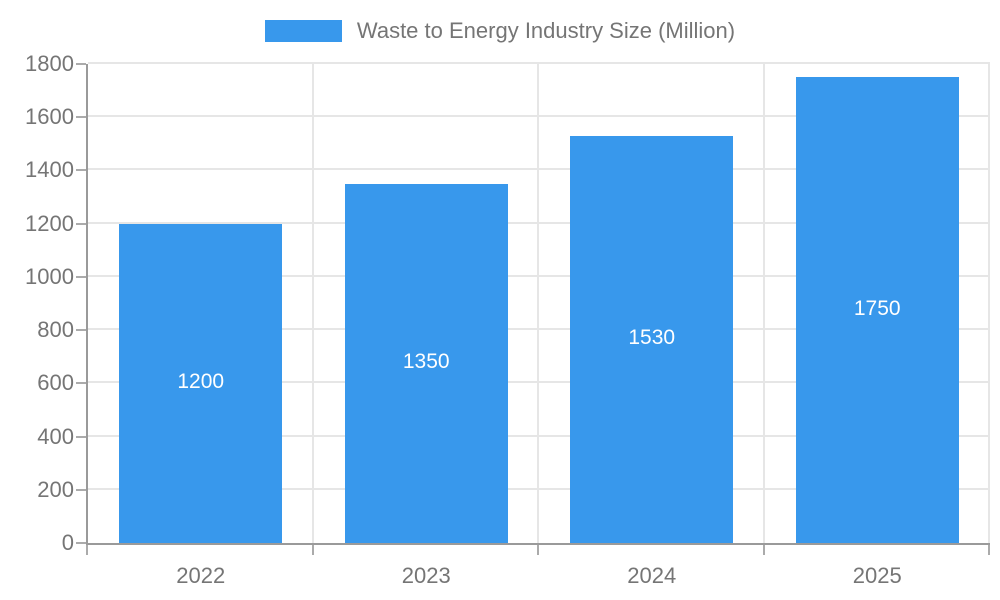  What do you see at coordinates (877, 575) in the screenshot?
I see `x-axis-tick-label: 2025` at bounding box center [877, 575].